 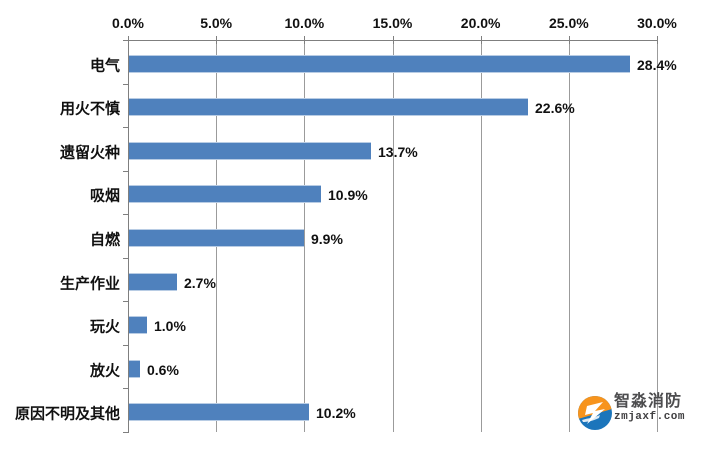 I want to click on category-label: 吸烟, so click(x=104, y=196).